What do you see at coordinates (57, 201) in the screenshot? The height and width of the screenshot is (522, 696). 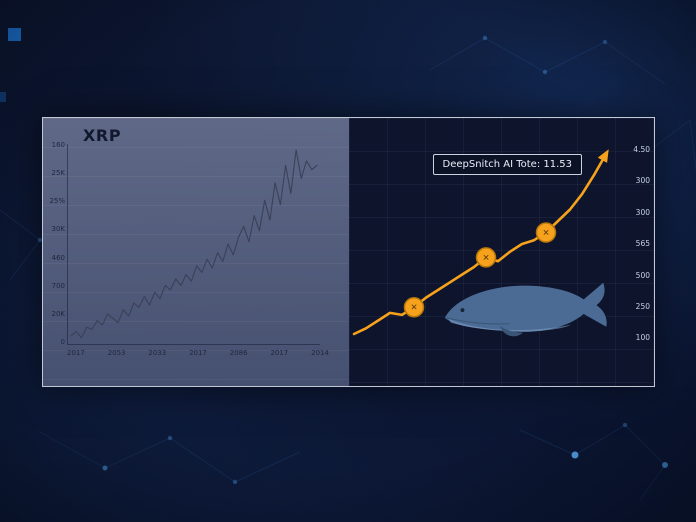 I see `tick-label: 25%` at bounding box center [57, 201].